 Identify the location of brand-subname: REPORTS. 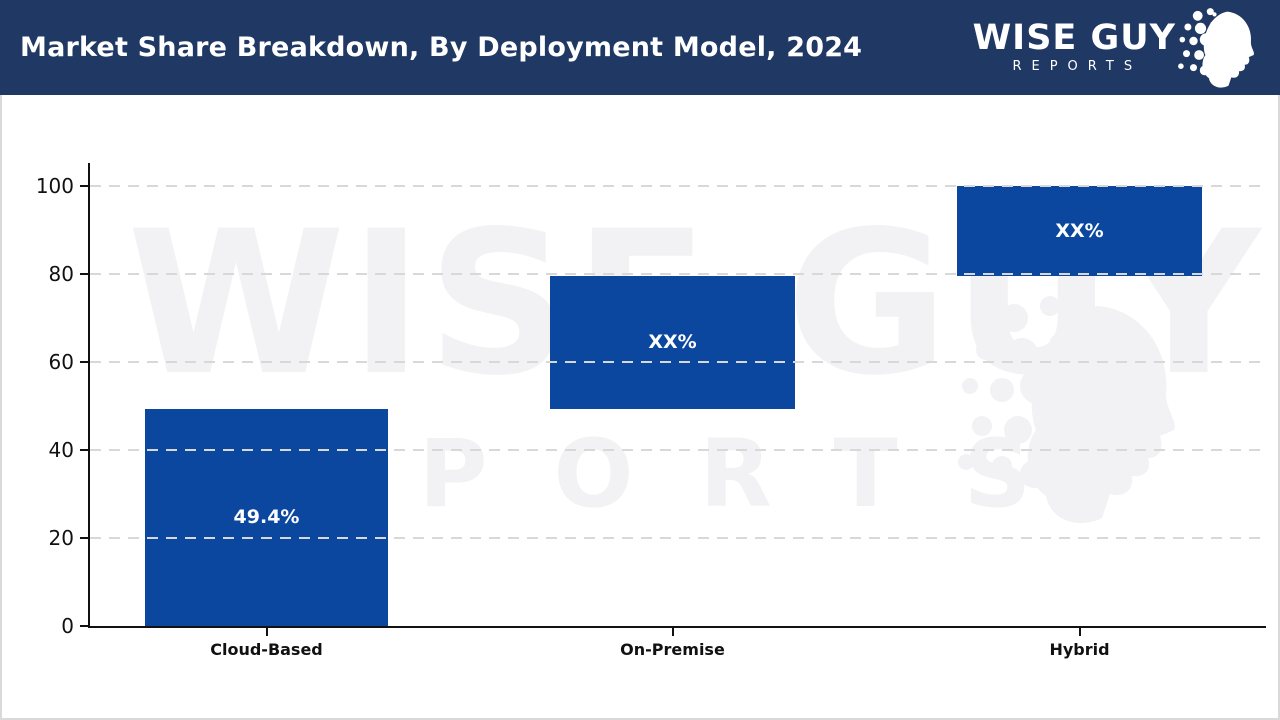
(1077, 66).